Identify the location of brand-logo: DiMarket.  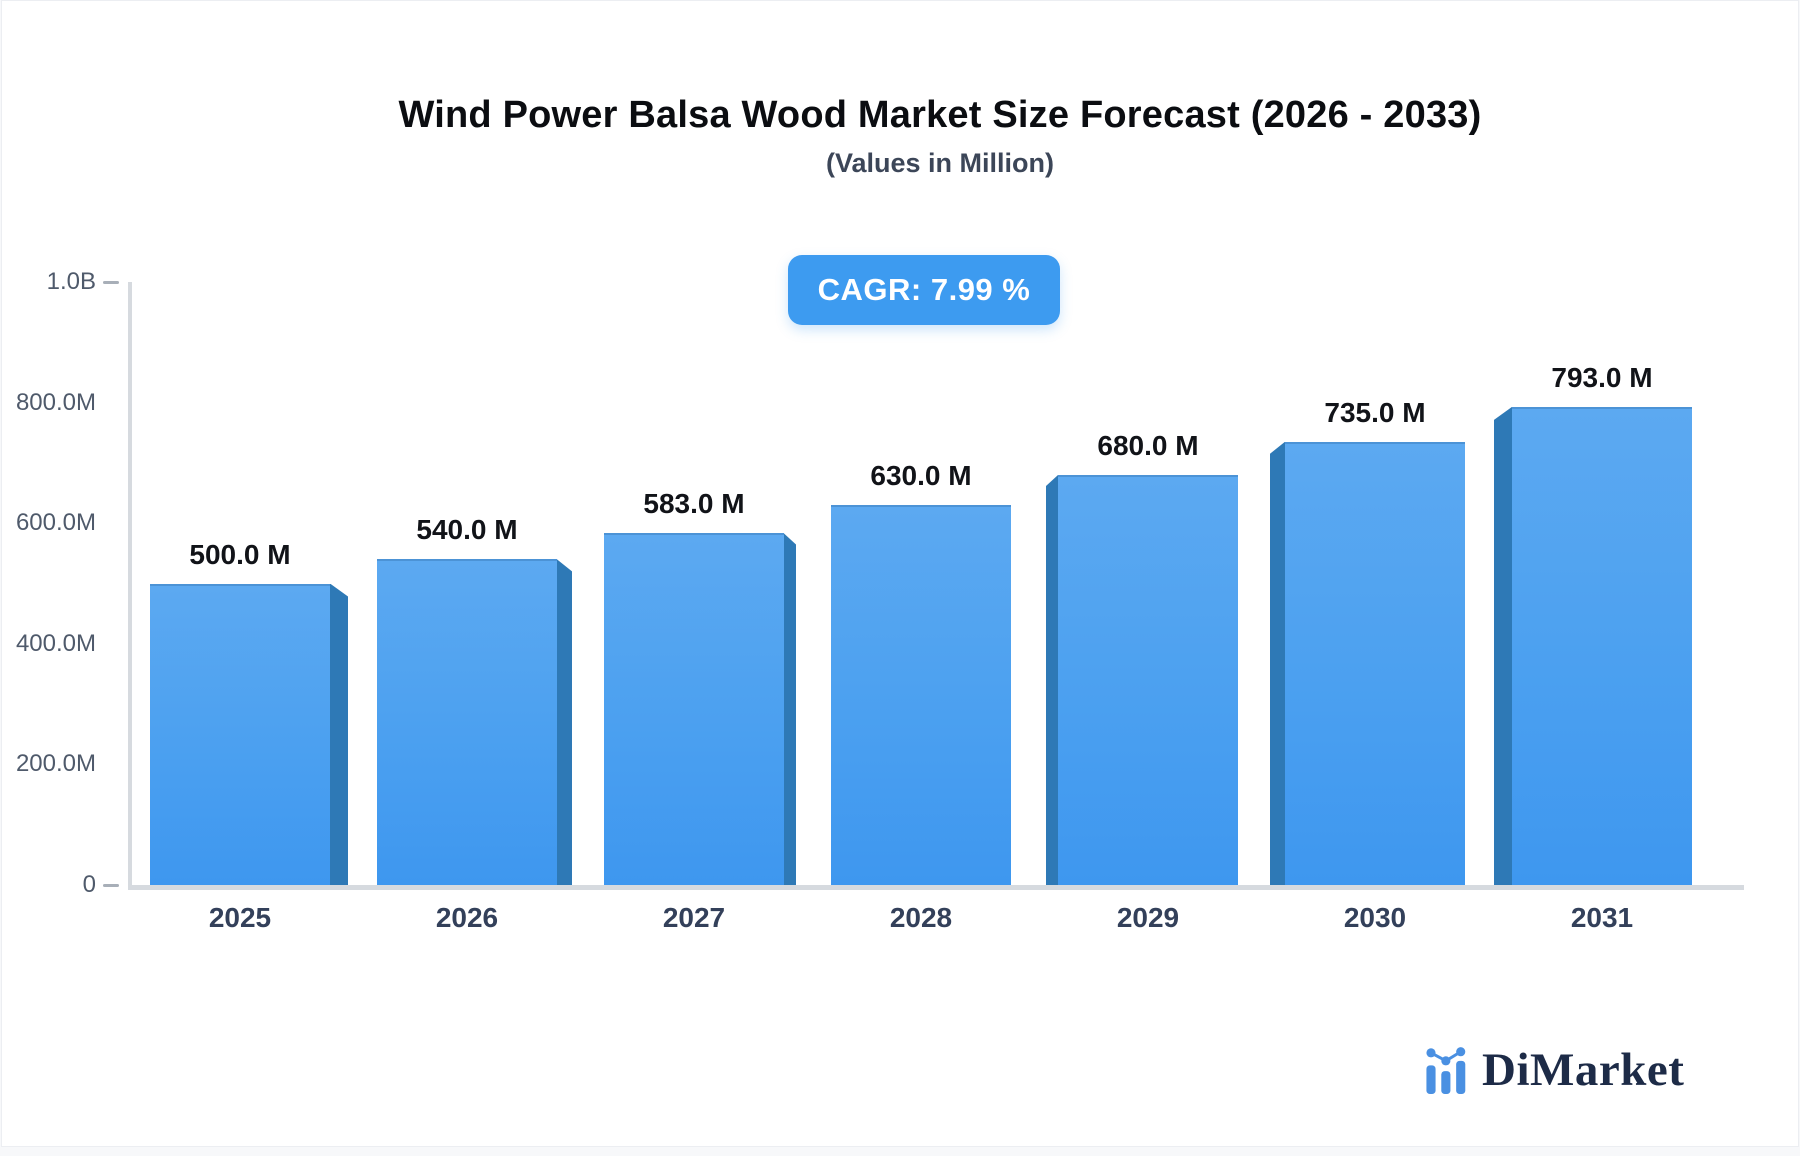
(1554, 1070).